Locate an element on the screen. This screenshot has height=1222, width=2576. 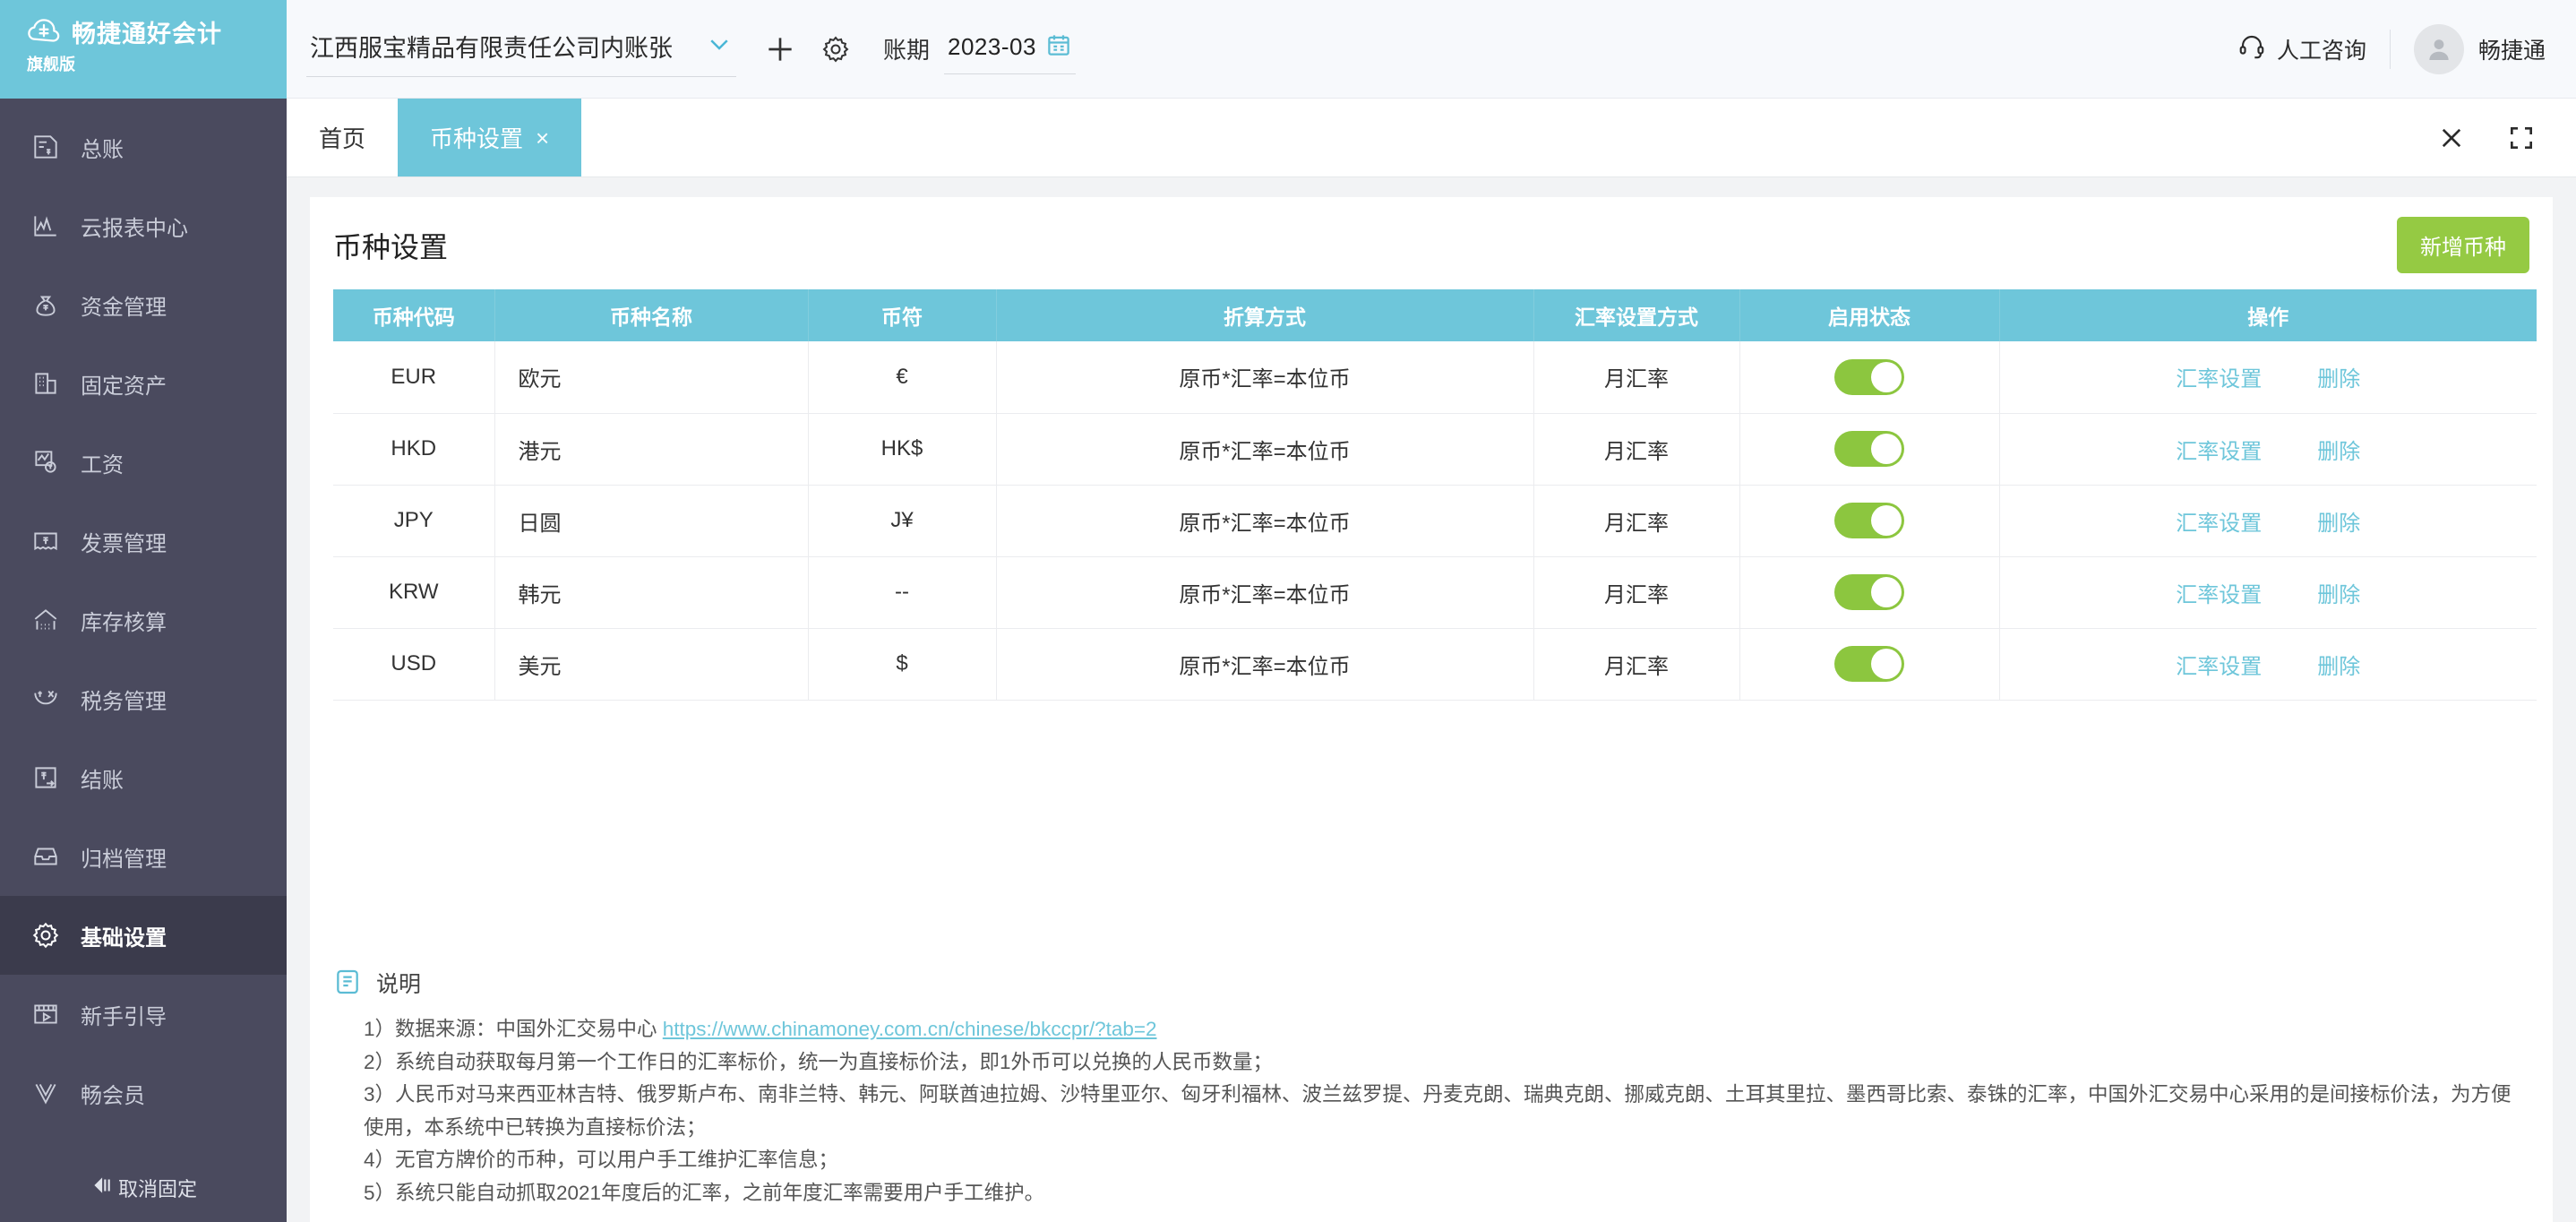
support-label: 人工咨询 is located at coordinates (2321, 51).